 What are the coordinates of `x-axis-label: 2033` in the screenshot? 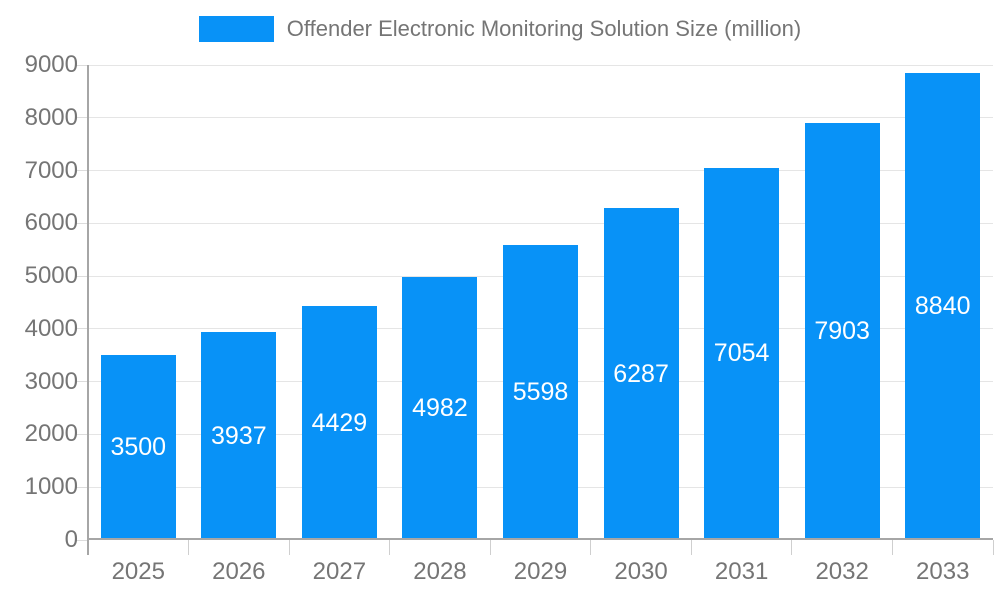 It's located at (943, 571).